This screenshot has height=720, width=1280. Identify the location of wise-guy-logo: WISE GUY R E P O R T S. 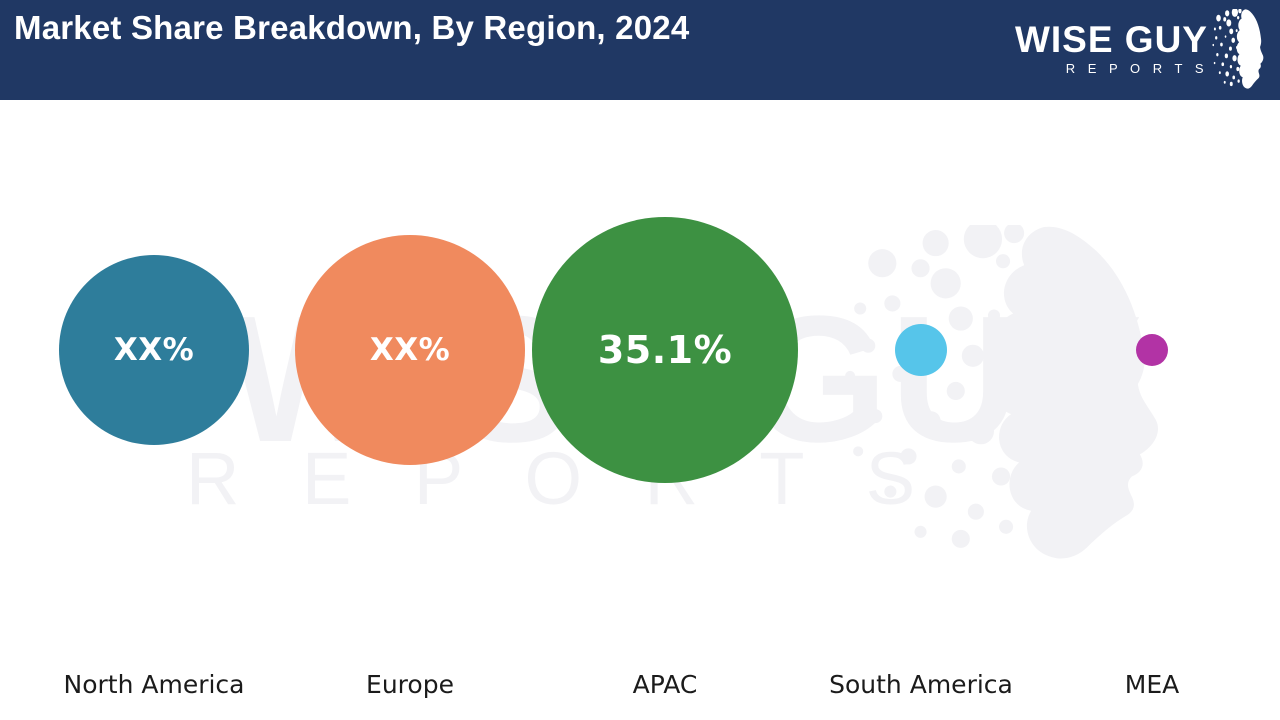
(1139, 49).